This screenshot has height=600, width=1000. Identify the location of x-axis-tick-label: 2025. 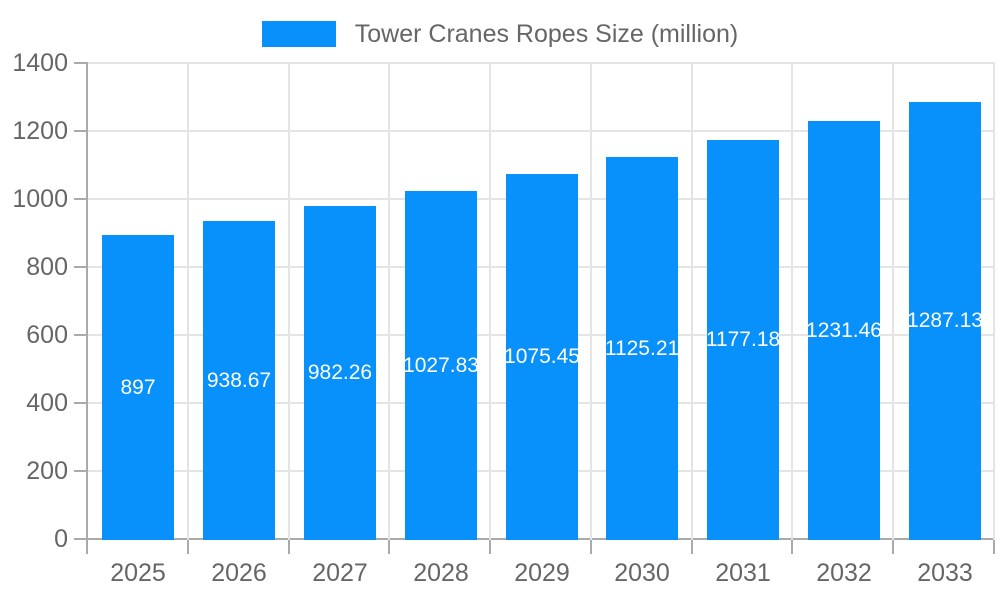
(138, 573).